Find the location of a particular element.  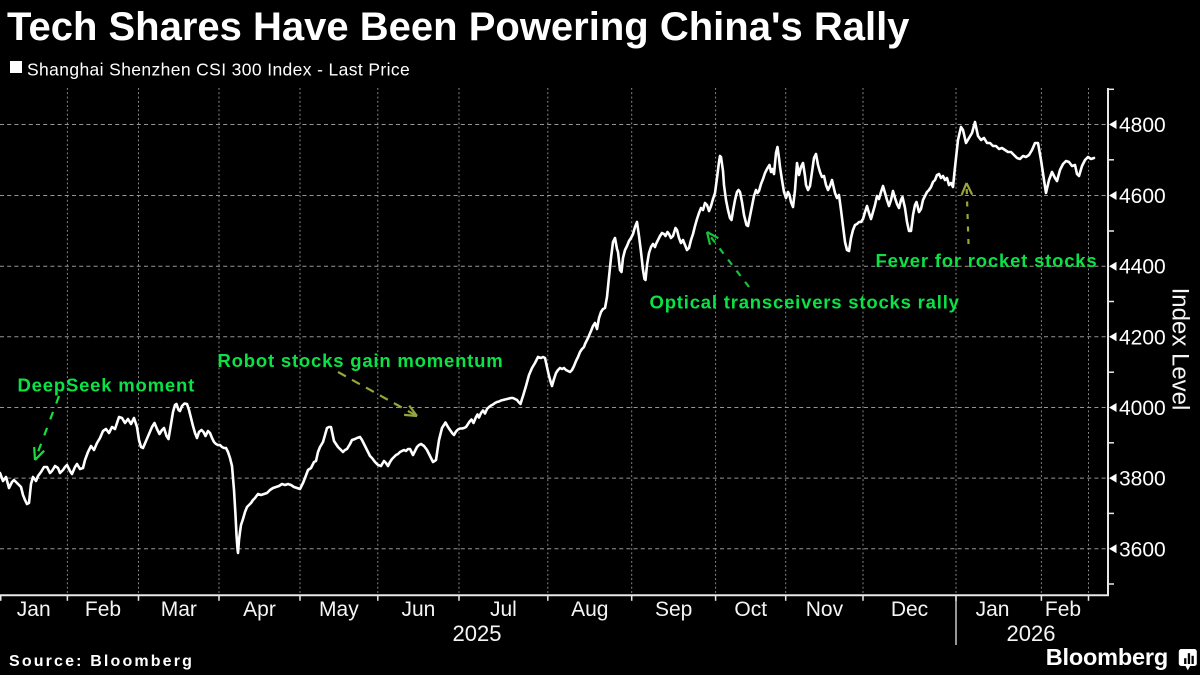

svg-text: Robot stocks gain momentum is located at coordinates (361, 360).